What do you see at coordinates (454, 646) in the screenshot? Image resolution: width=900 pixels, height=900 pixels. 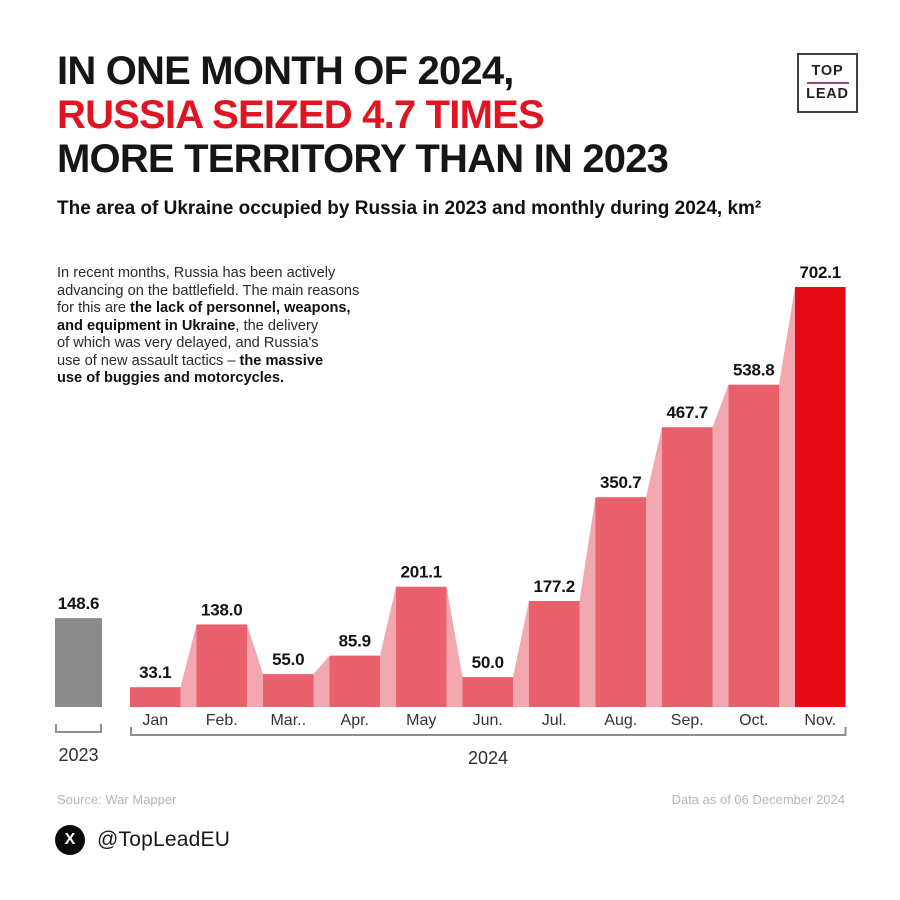 I see `connector-may-jun` at bounding box center [454, 646].